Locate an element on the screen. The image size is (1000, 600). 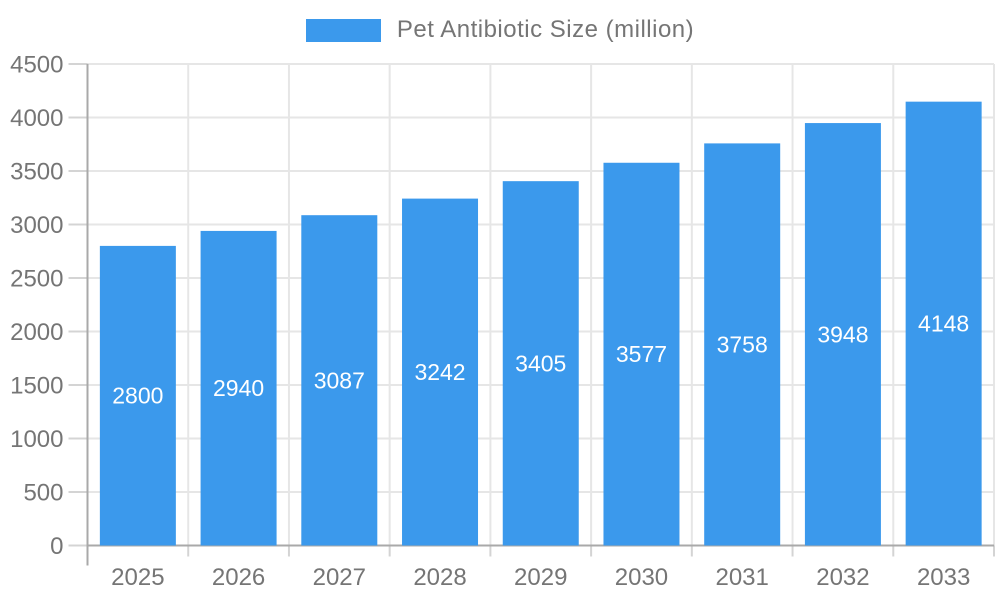
y-axis-label: 3000 is located at coordinates (36, 225).